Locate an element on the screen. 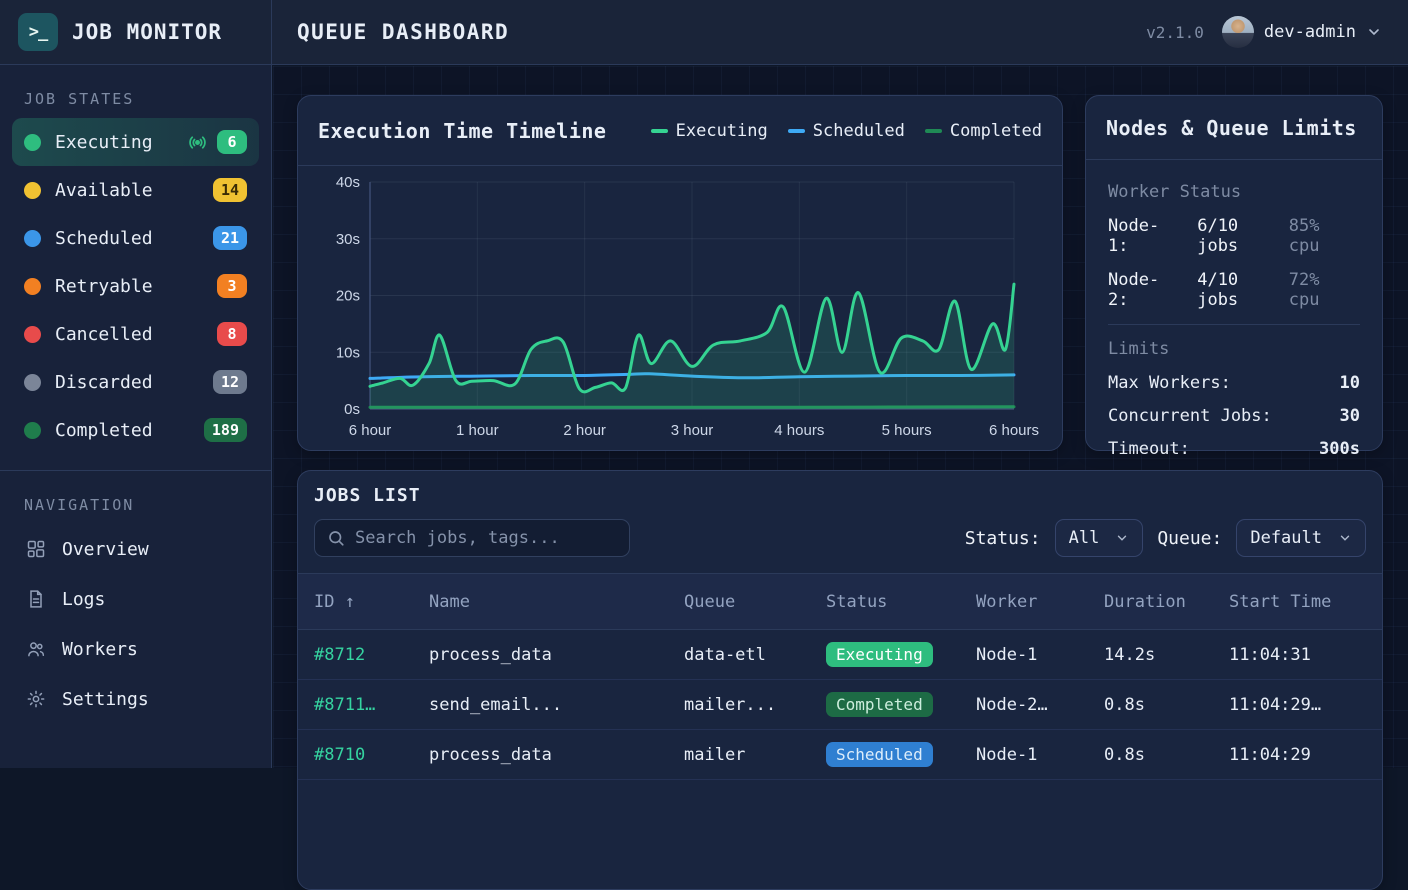 The image size is (1408, 890). job-id-link: #8712 is located at coordinates (340, 654).